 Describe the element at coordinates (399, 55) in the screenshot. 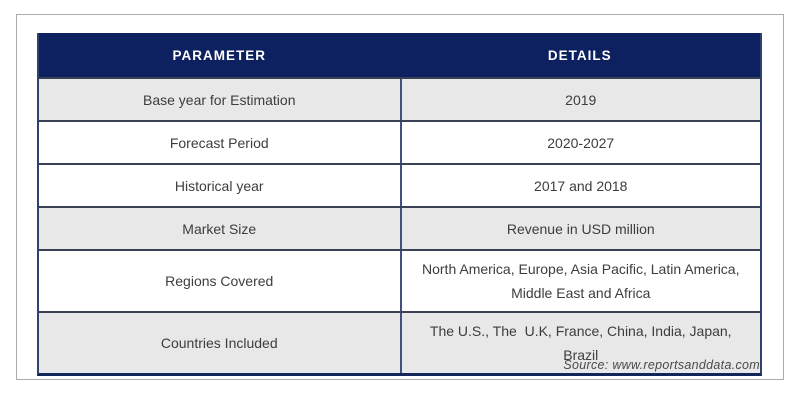

I see `table-header-row: PARAMETER DETAILS` at that location.